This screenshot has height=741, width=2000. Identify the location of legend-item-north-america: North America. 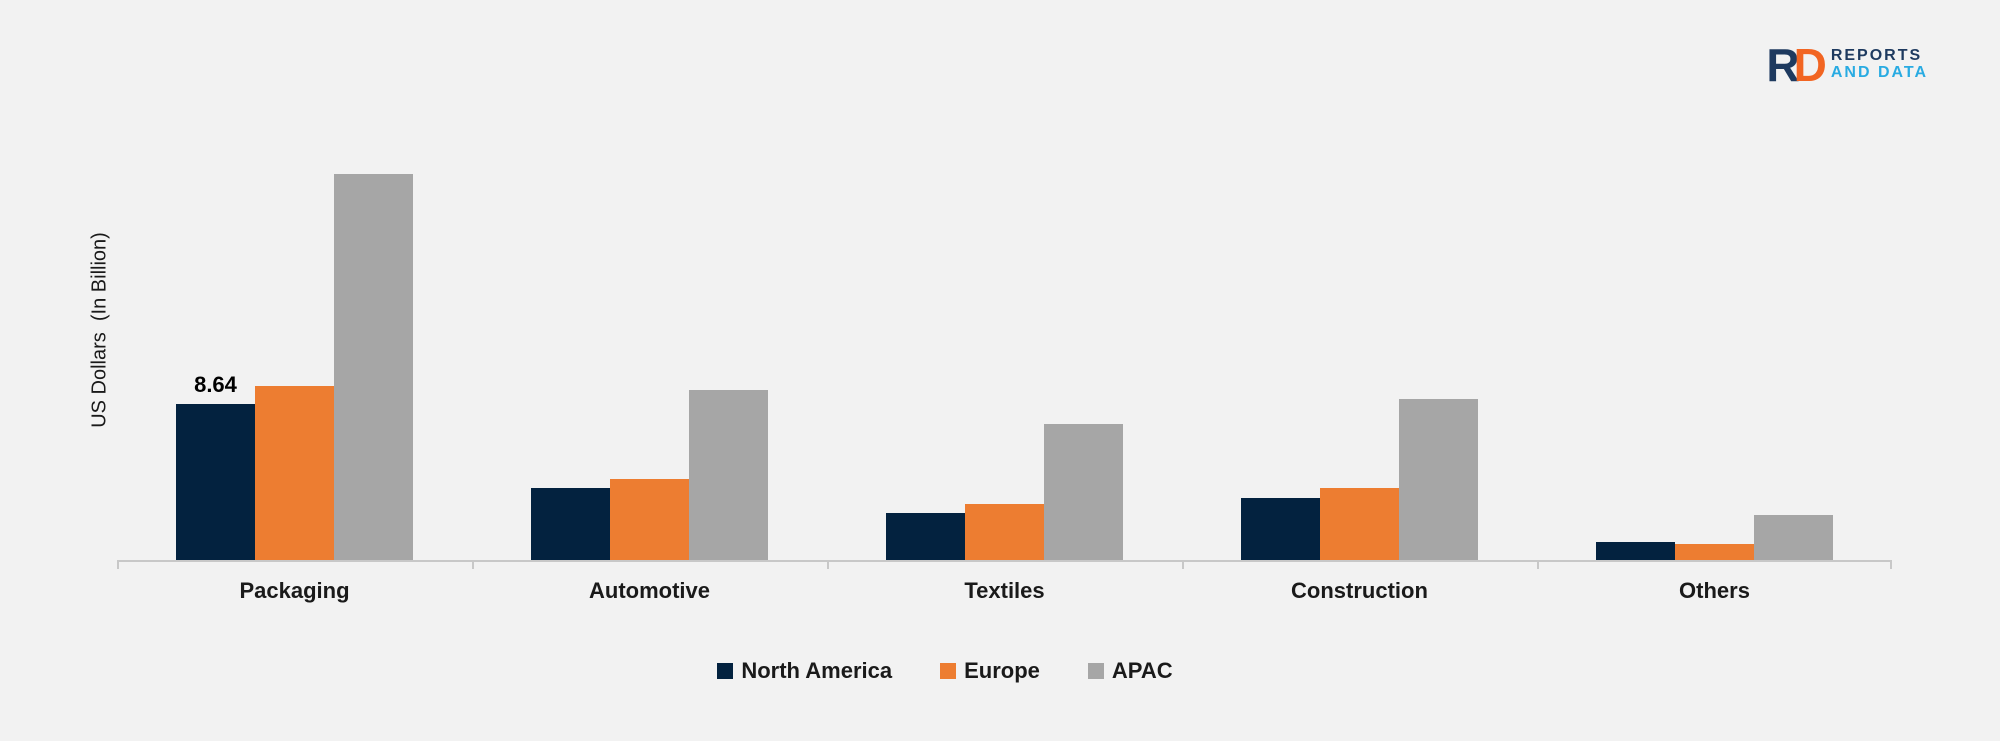
(804, 671).